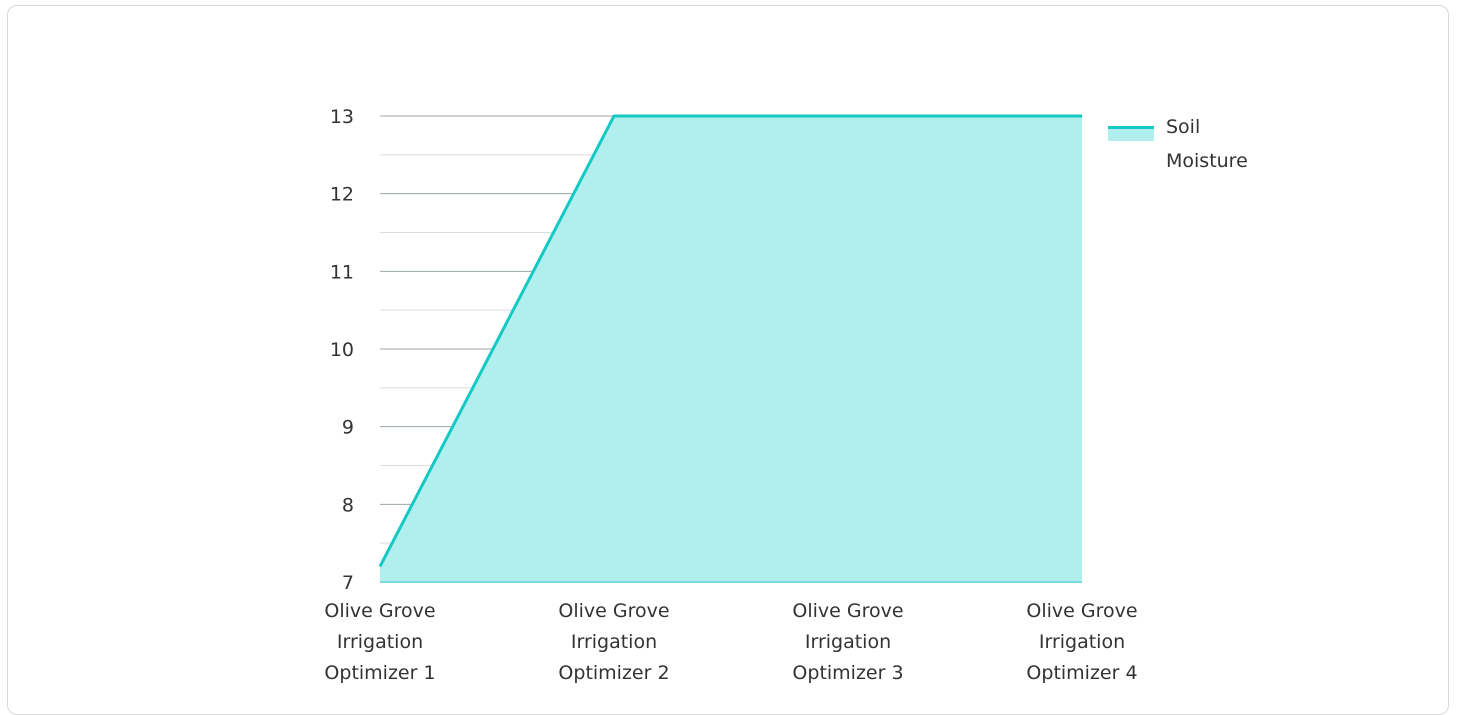  I want to click on y-tick-label: 8, so click(348, 505).